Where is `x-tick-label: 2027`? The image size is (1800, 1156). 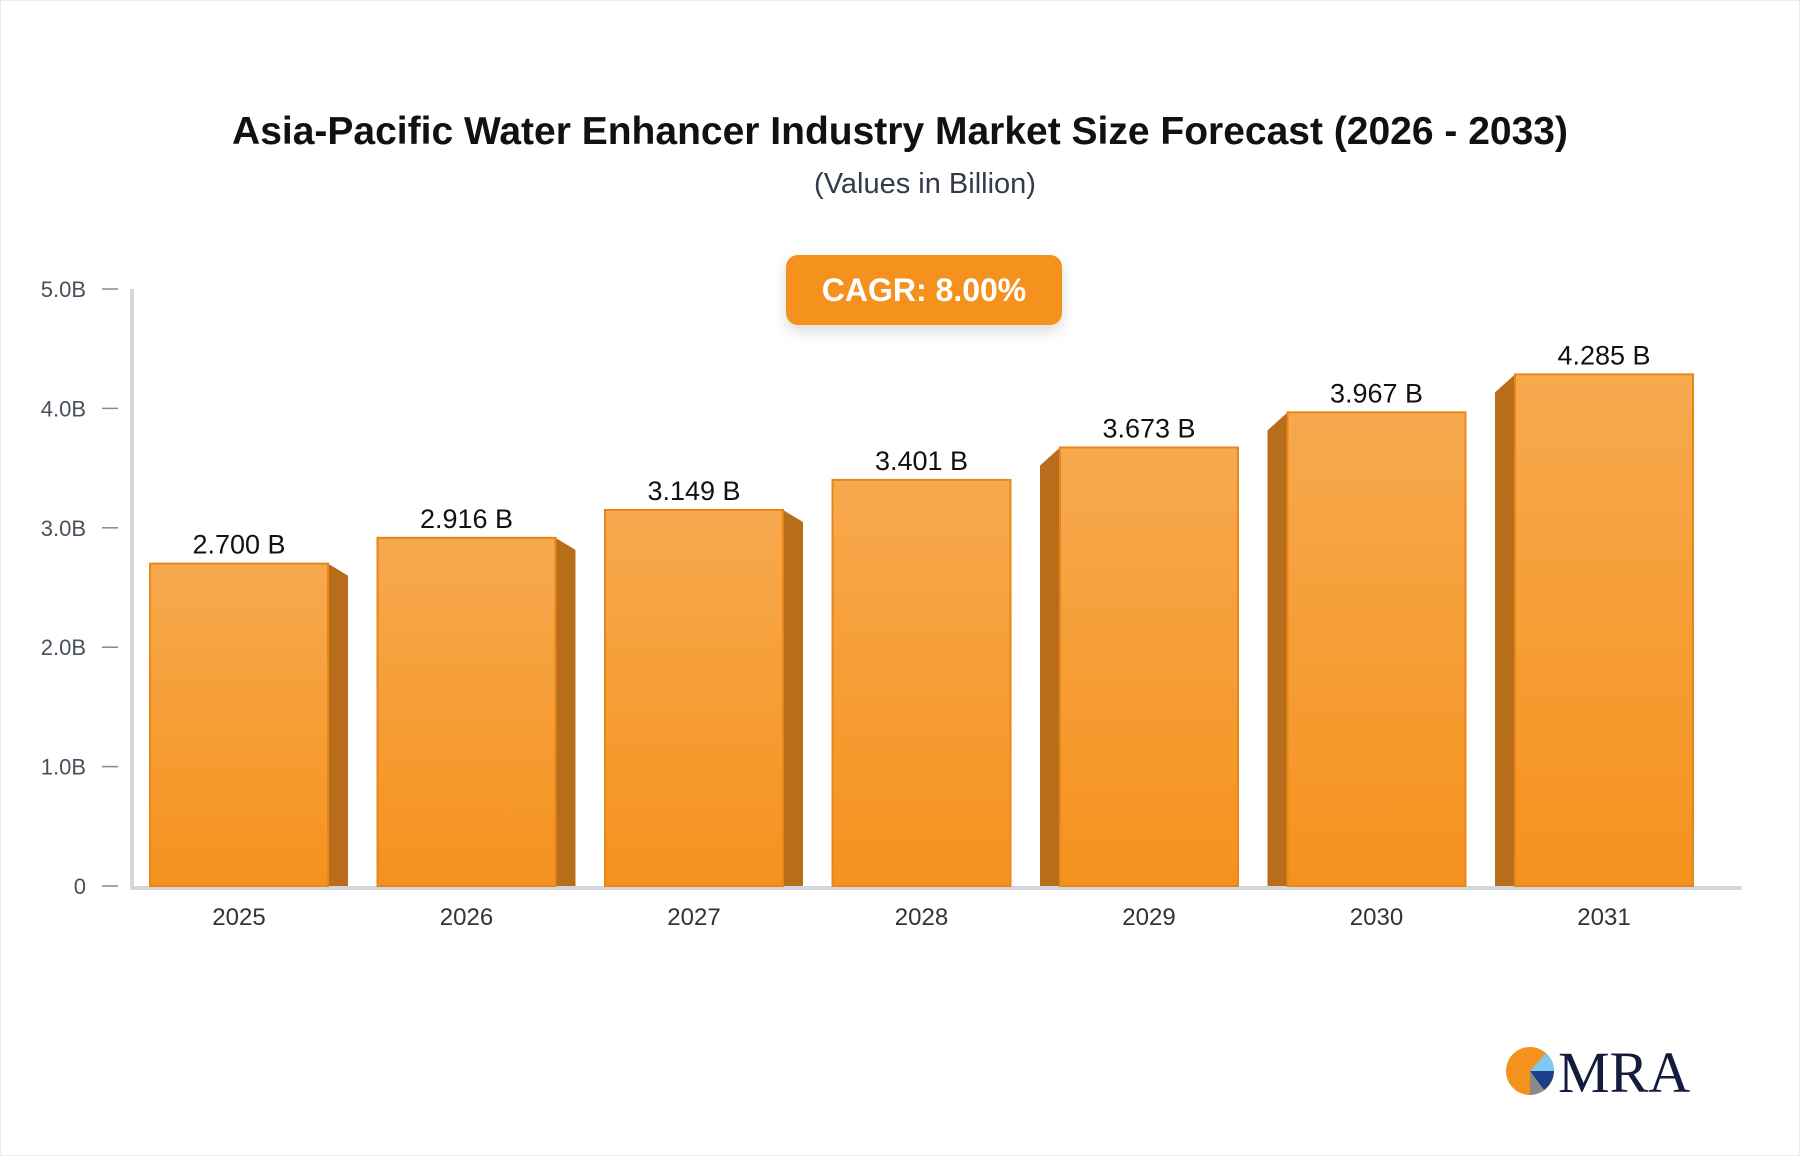
x-tick-label: 2027 is located at coordinates (693, 917).